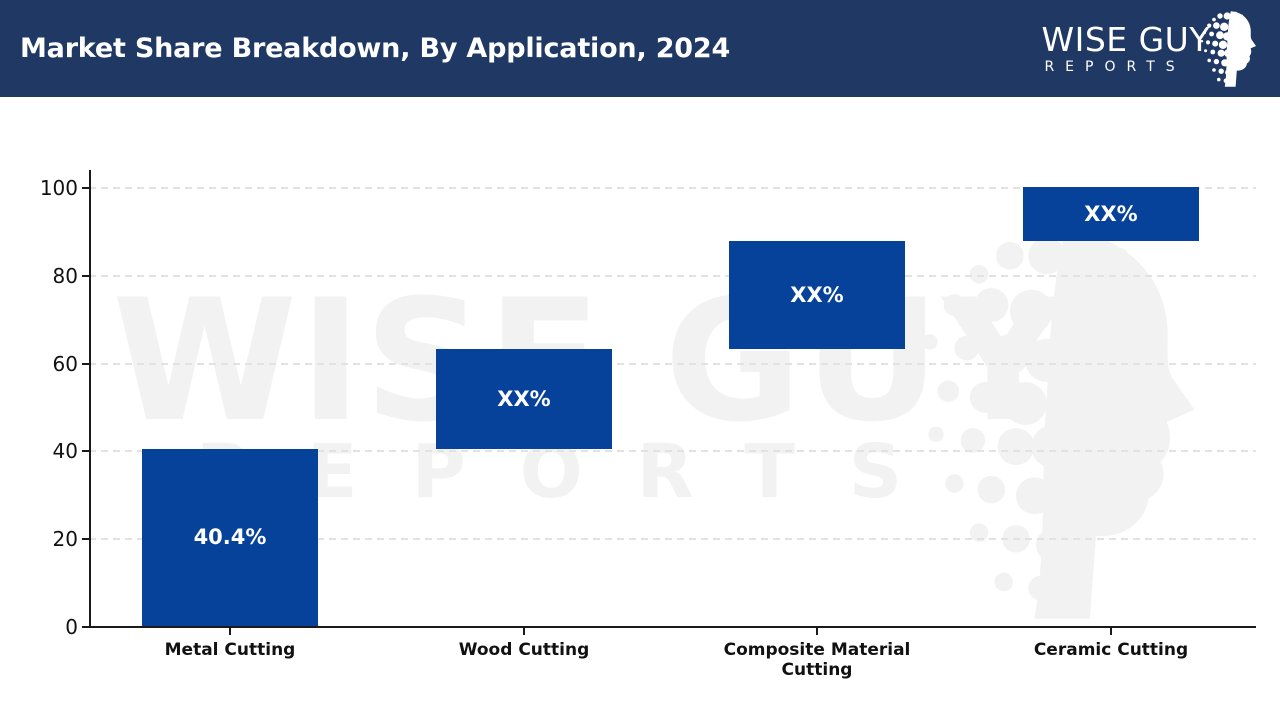 This screenshot has height=720, width=1280. I want to click on x-category-label: Wood Cutting, so click(524, 650).